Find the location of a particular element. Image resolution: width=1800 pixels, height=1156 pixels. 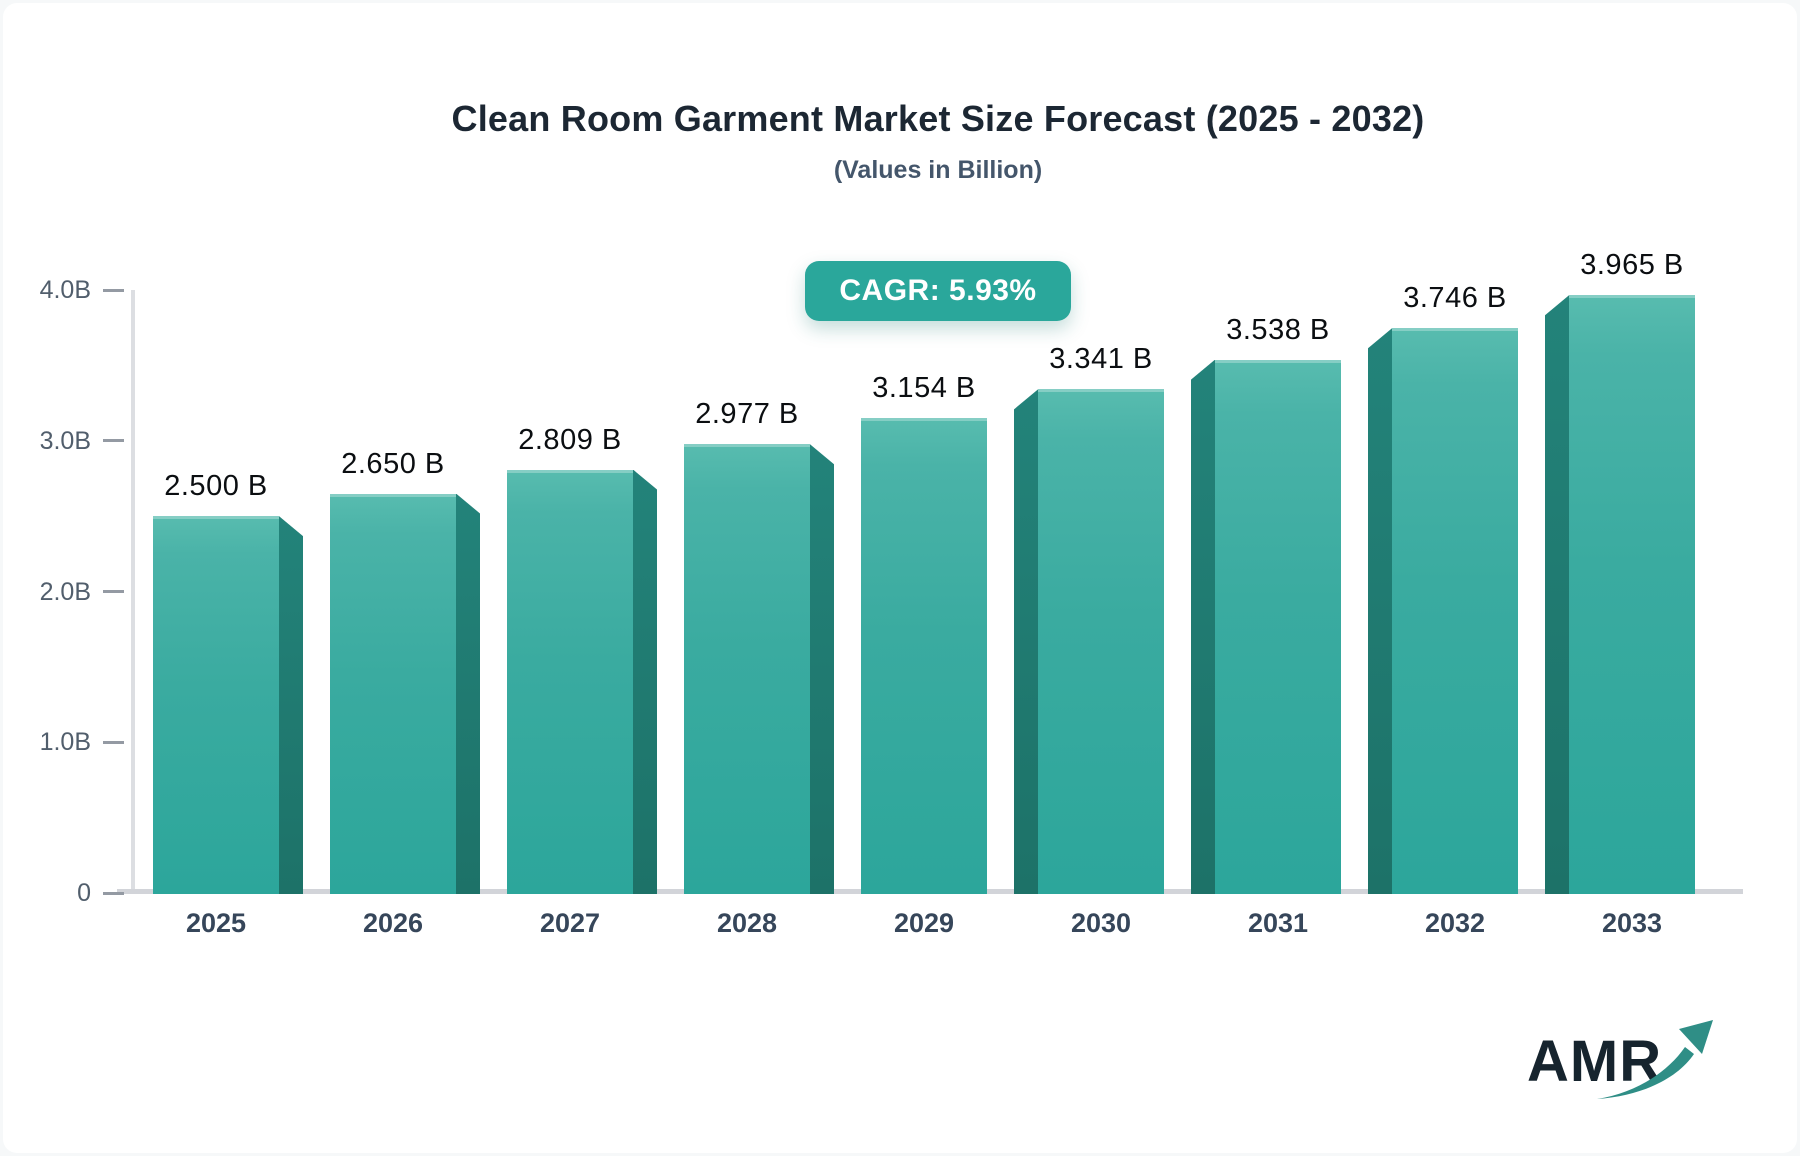

bar-2027 is located at coordinates (570, 681).